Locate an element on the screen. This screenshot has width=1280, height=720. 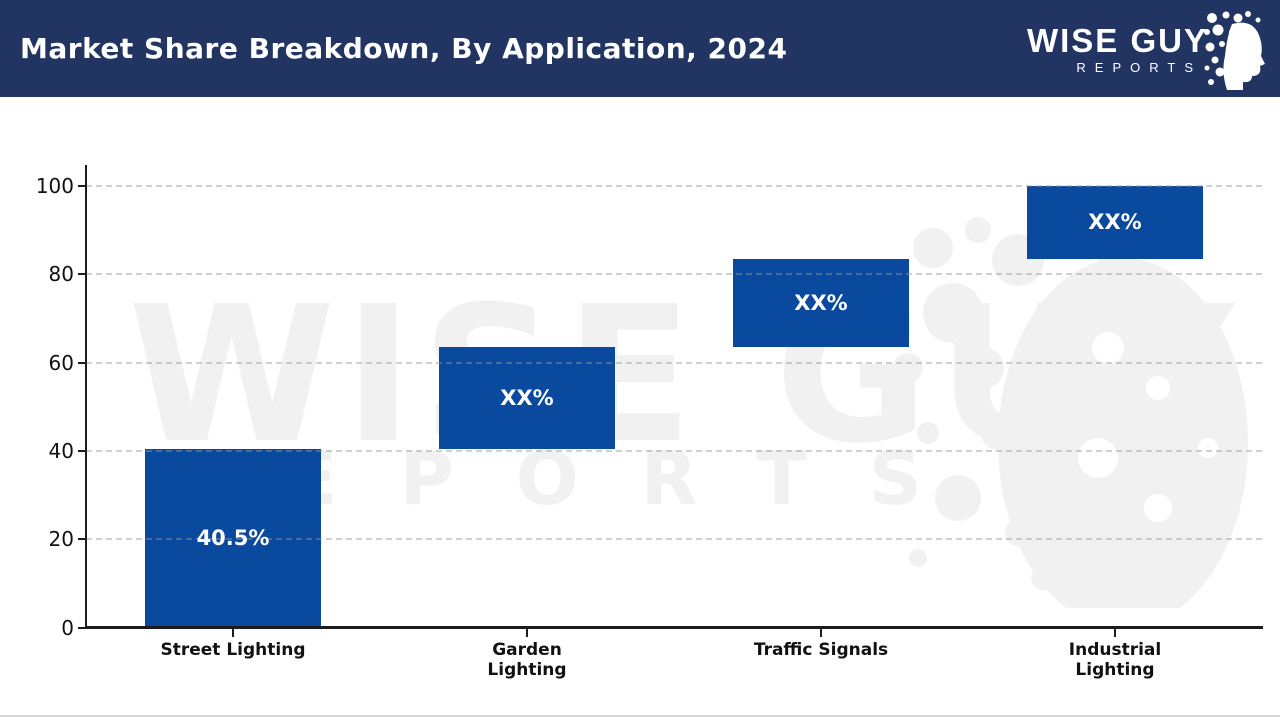
bar-value-label: 40.5% is located at coordinates (233, 538).